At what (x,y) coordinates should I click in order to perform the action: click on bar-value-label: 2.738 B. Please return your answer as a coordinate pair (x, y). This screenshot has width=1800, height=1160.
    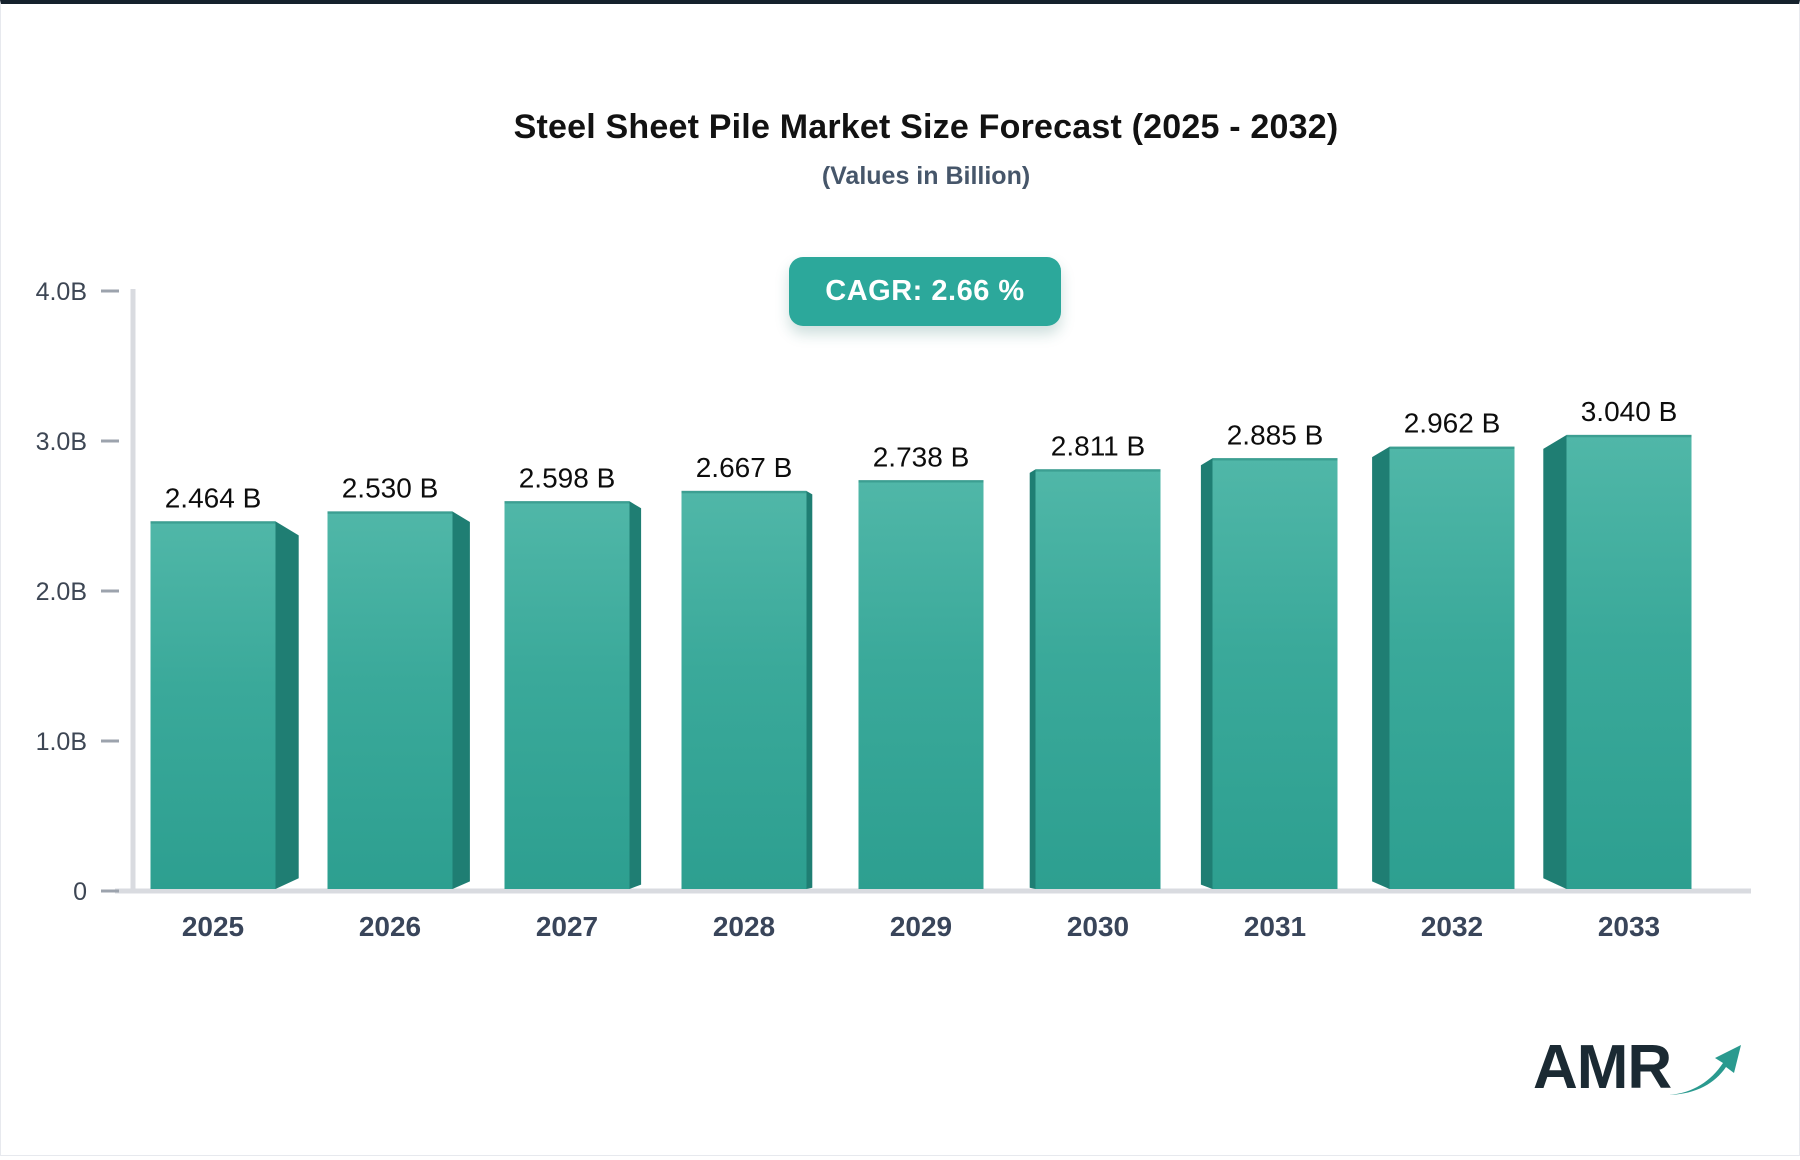
    Looking at the image, I should click on (921, 456).